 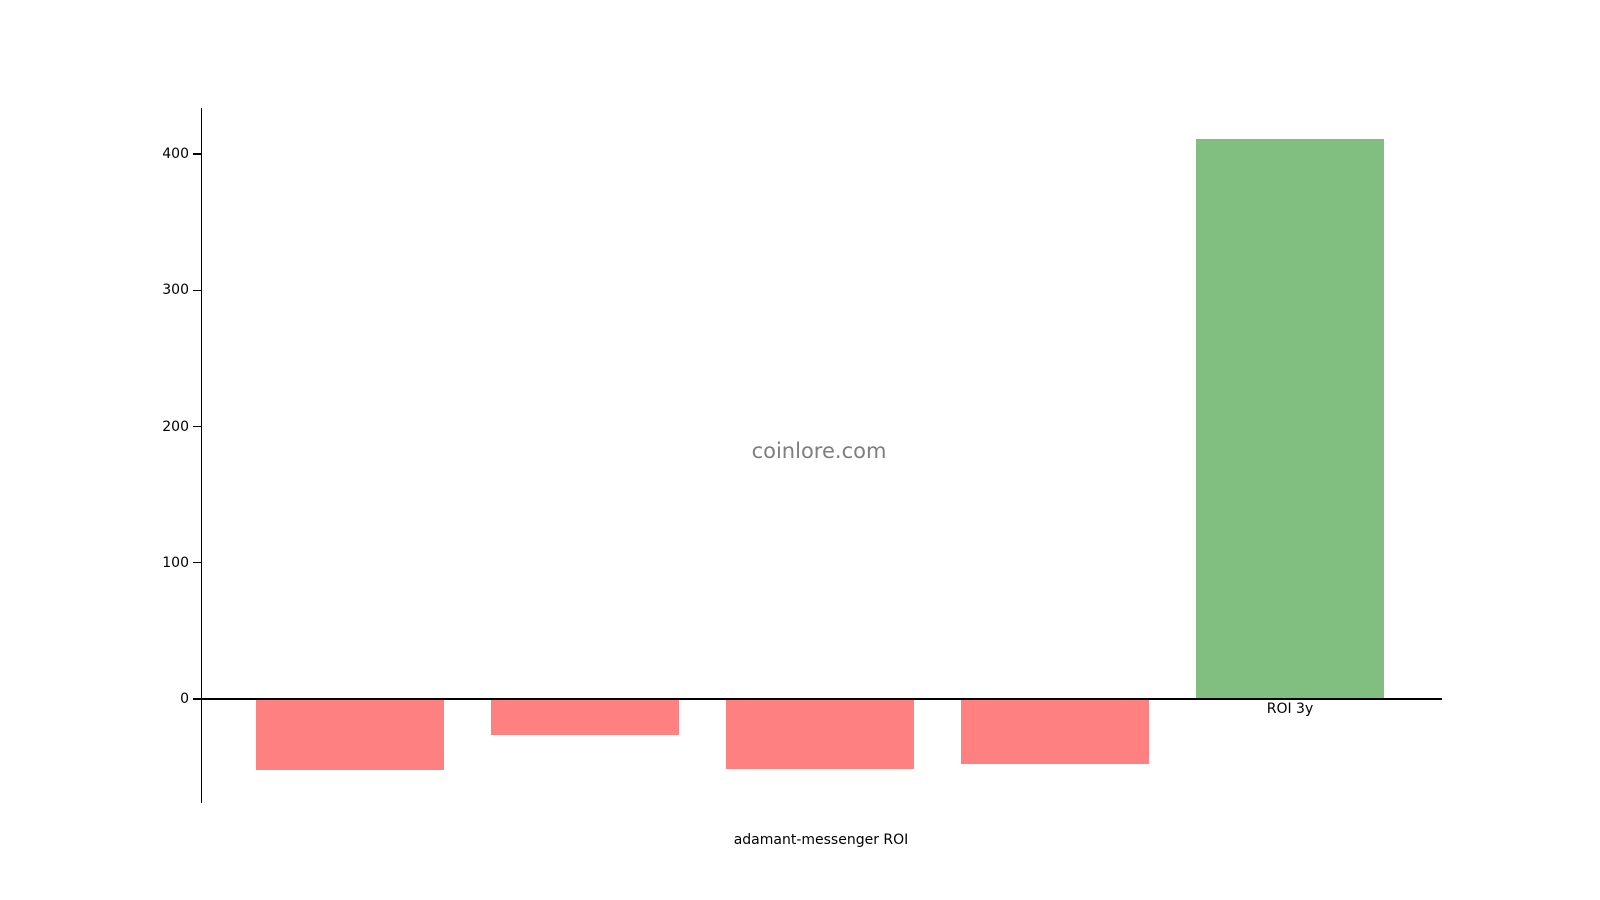 I want to click on x-axis-line, so click(x=821, y=699).